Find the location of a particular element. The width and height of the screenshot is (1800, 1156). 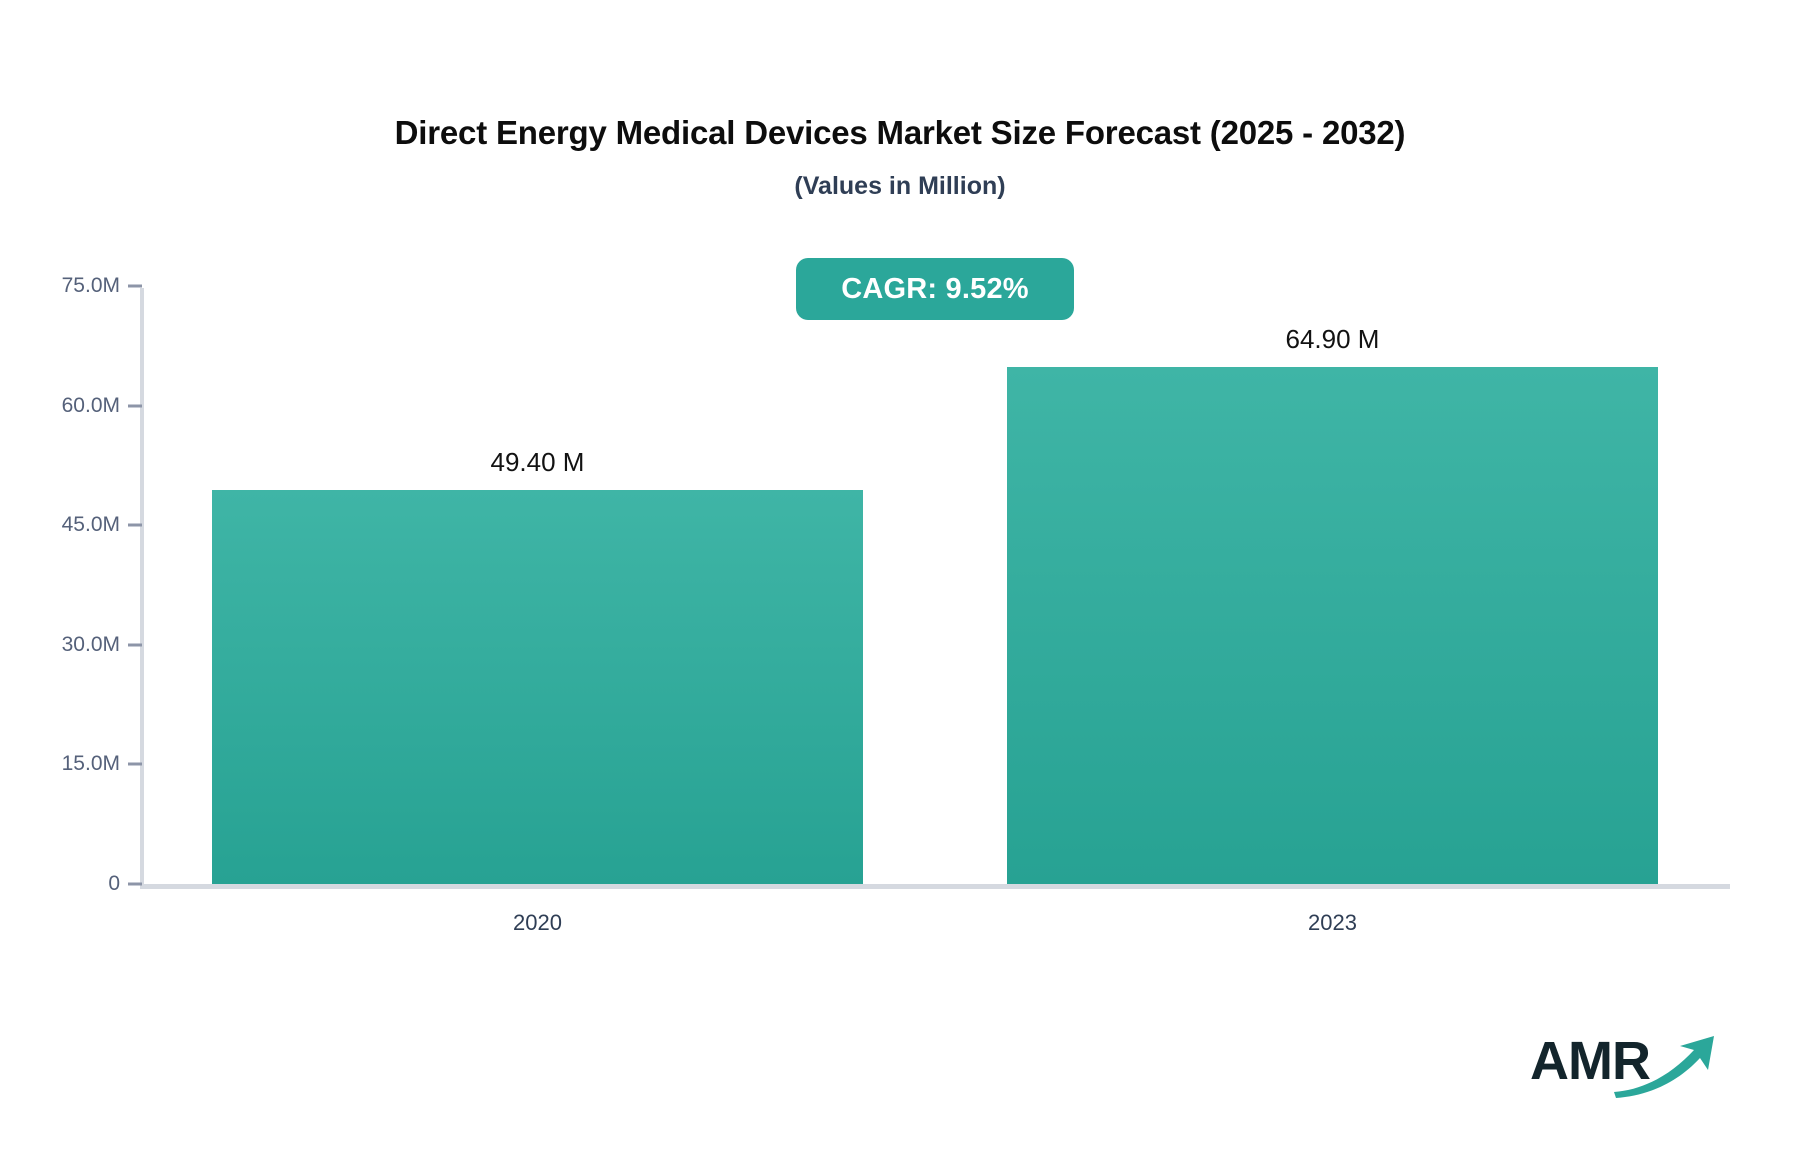

amr-logo-text: AMR is located at coordinates (1590, 1061).